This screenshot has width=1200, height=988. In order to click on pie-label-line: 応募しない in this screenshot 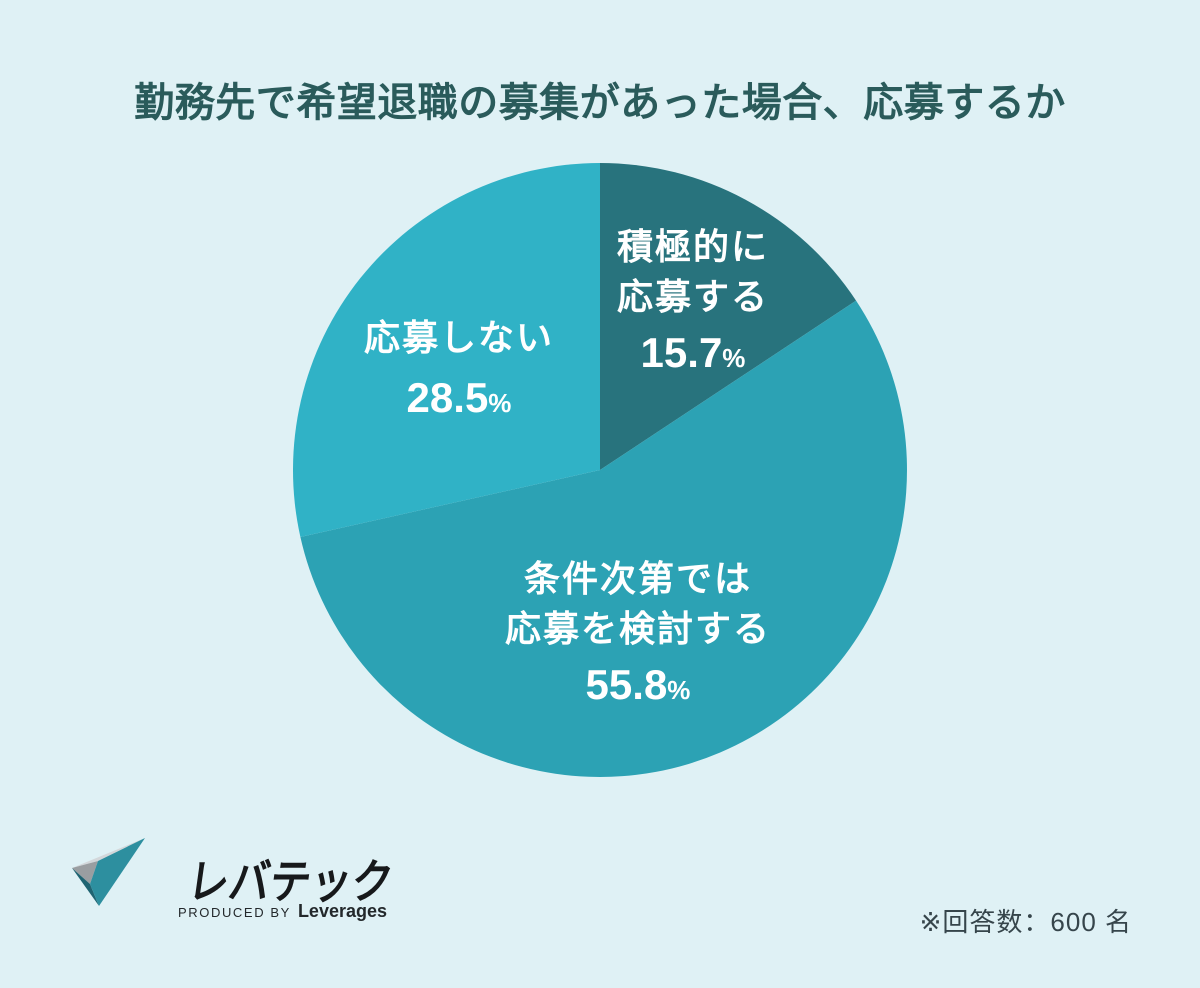, I will do `click(459, 337)`.